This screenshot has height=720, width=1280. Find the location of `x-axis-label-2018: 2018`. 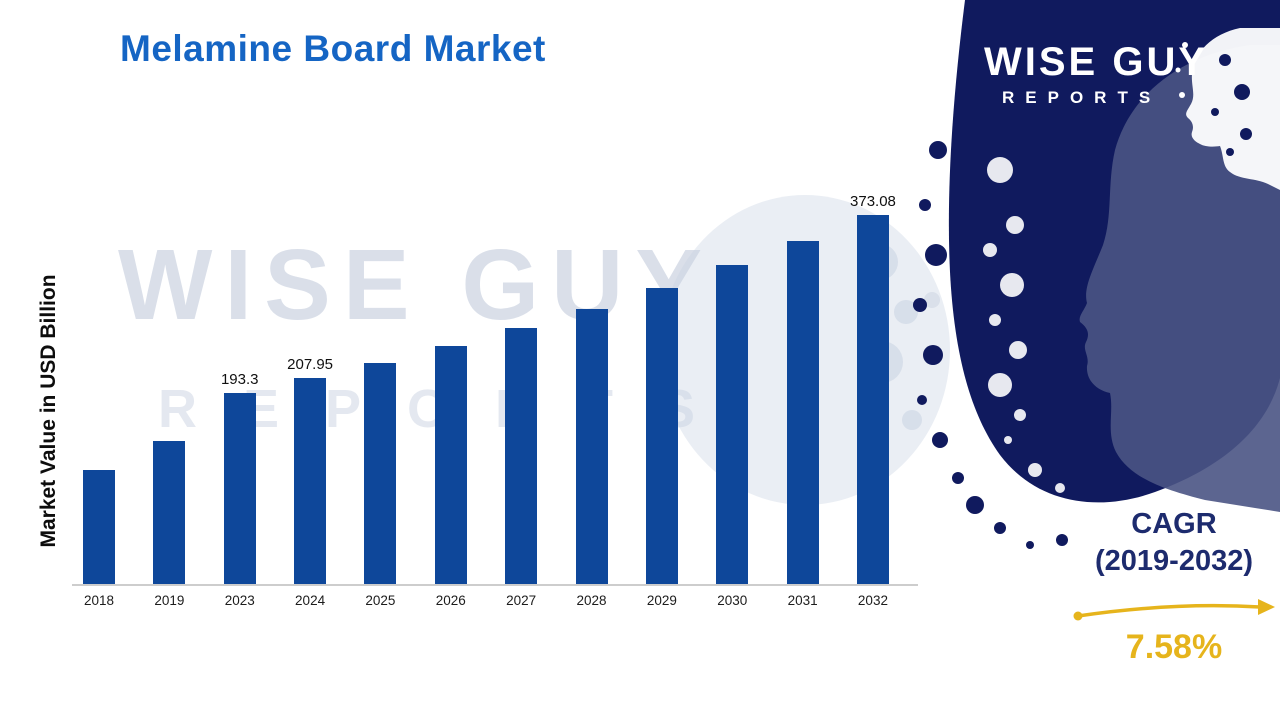

x-axis-label-2018: 2018 is located at coordinates (99, 600).